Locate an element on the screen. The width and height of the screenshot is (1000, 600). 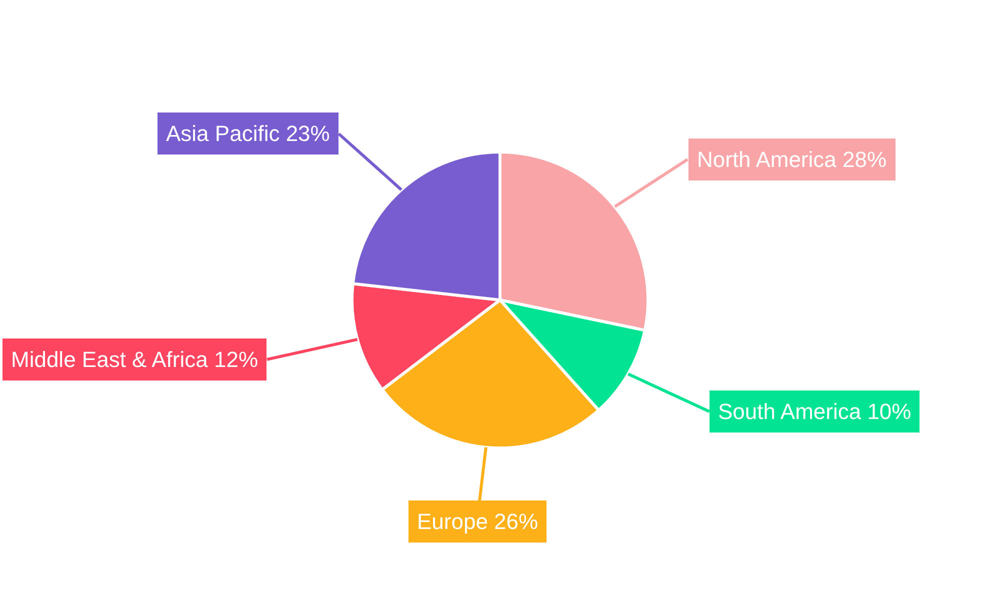
slice-label: Asia Pacific 23% is located at coordinates (248, 133).